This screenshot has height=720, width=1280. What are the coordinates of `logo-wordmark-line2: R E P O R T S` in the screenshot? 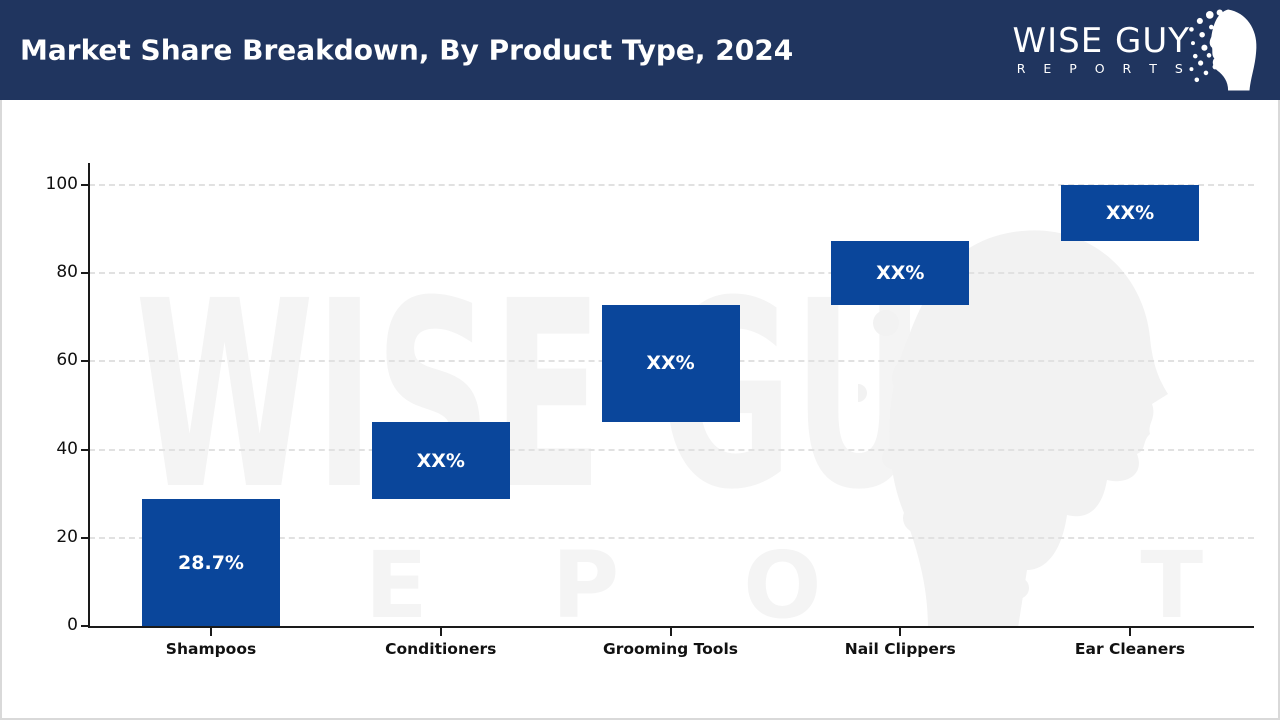 It's located at (1103, 68).